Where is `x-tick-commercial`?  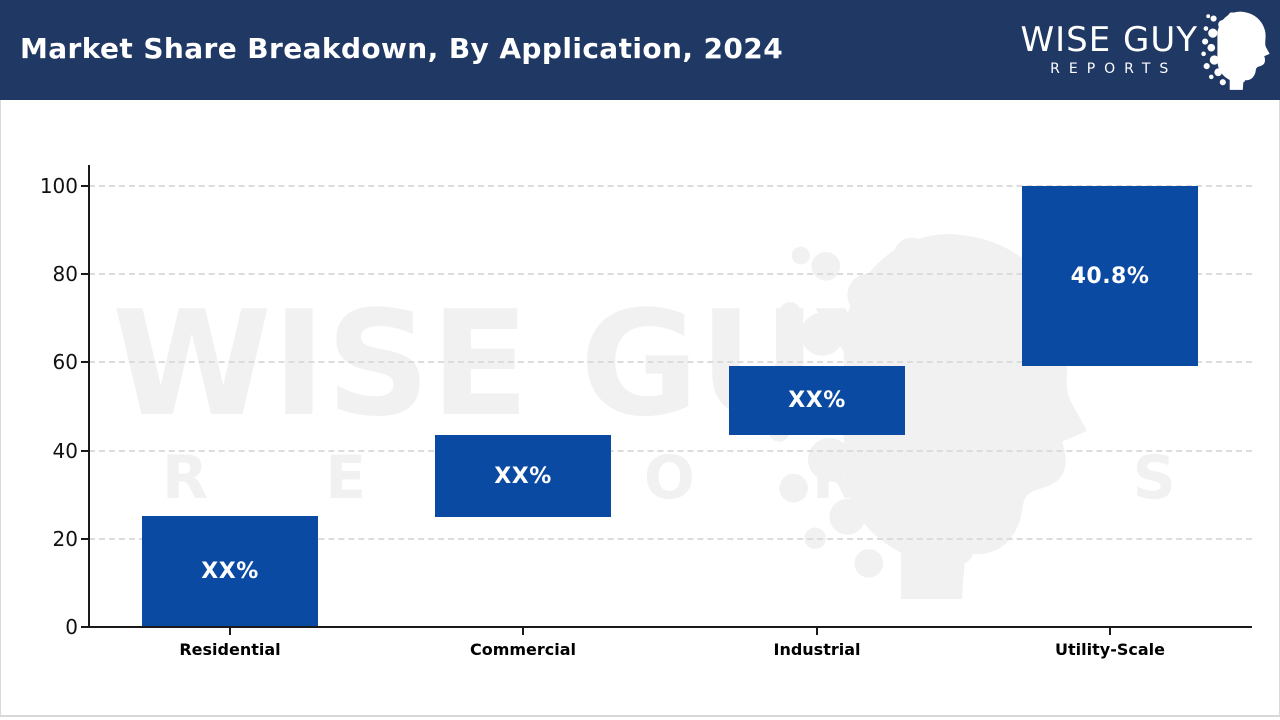 x-tick-commercial is located at coordinates (523, 631).